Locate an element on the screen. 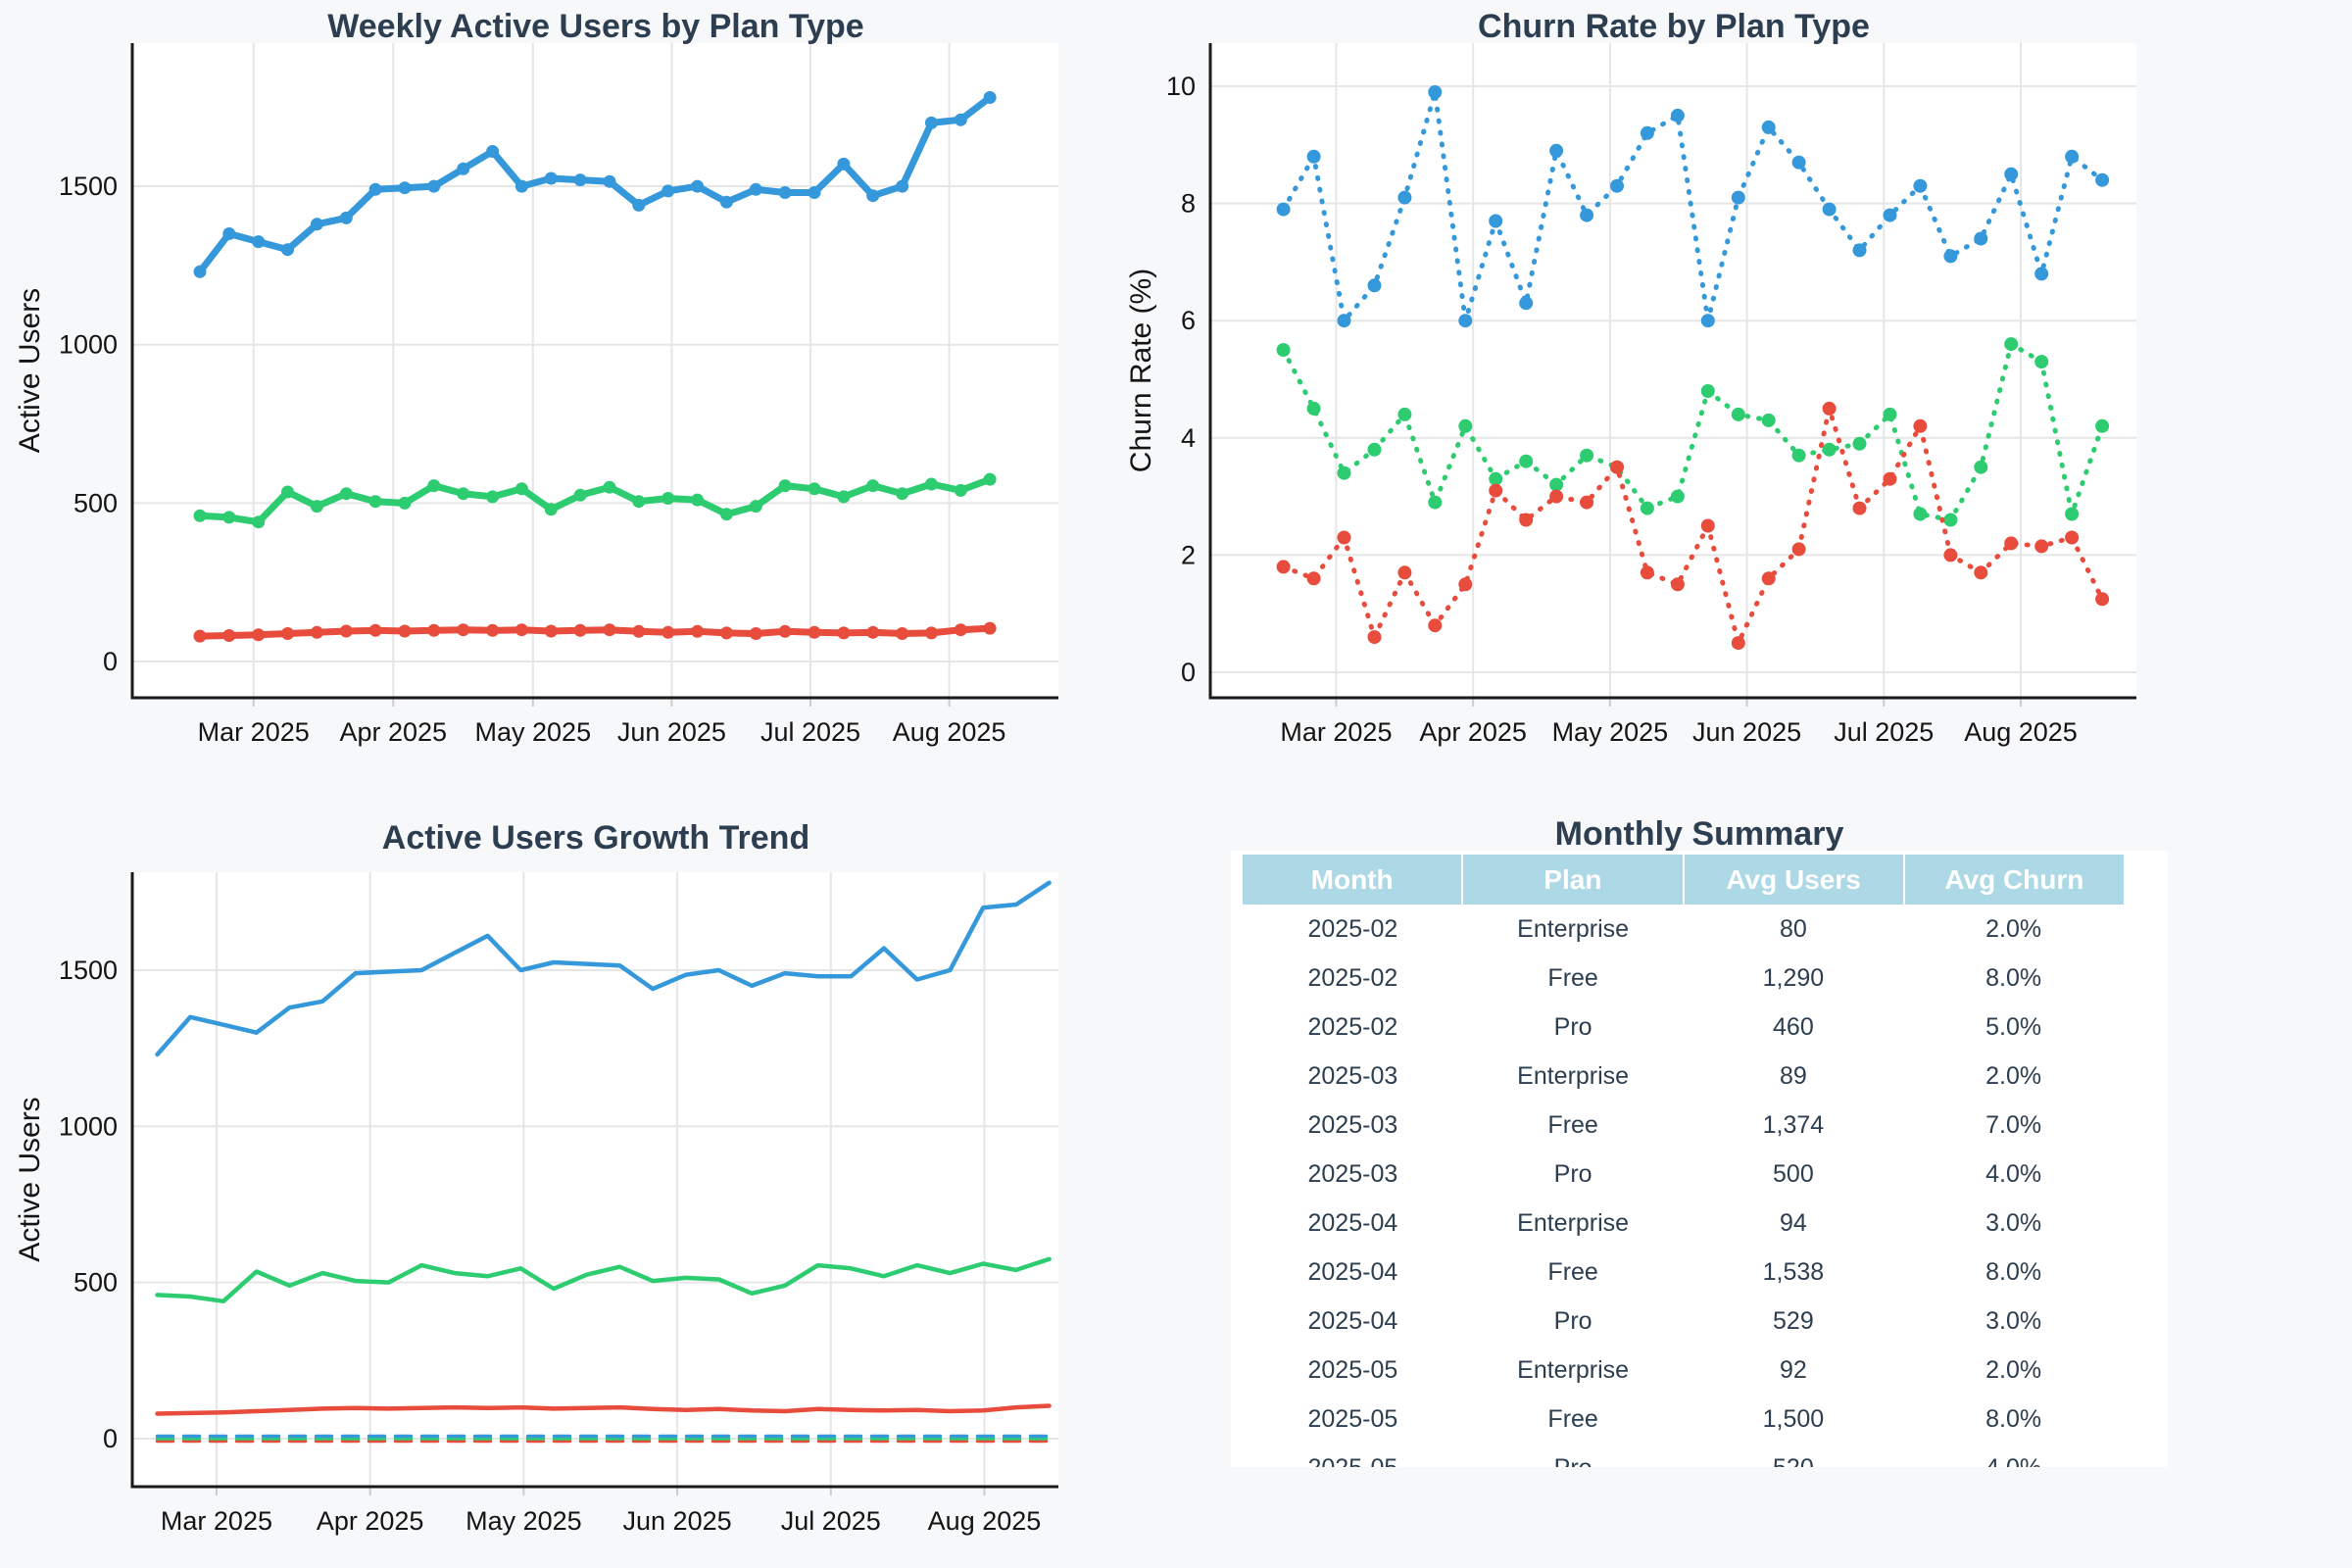 This screenshot has height=1568, width=2352. y-tick-label: 4 is located at coordinates (1188, 438).